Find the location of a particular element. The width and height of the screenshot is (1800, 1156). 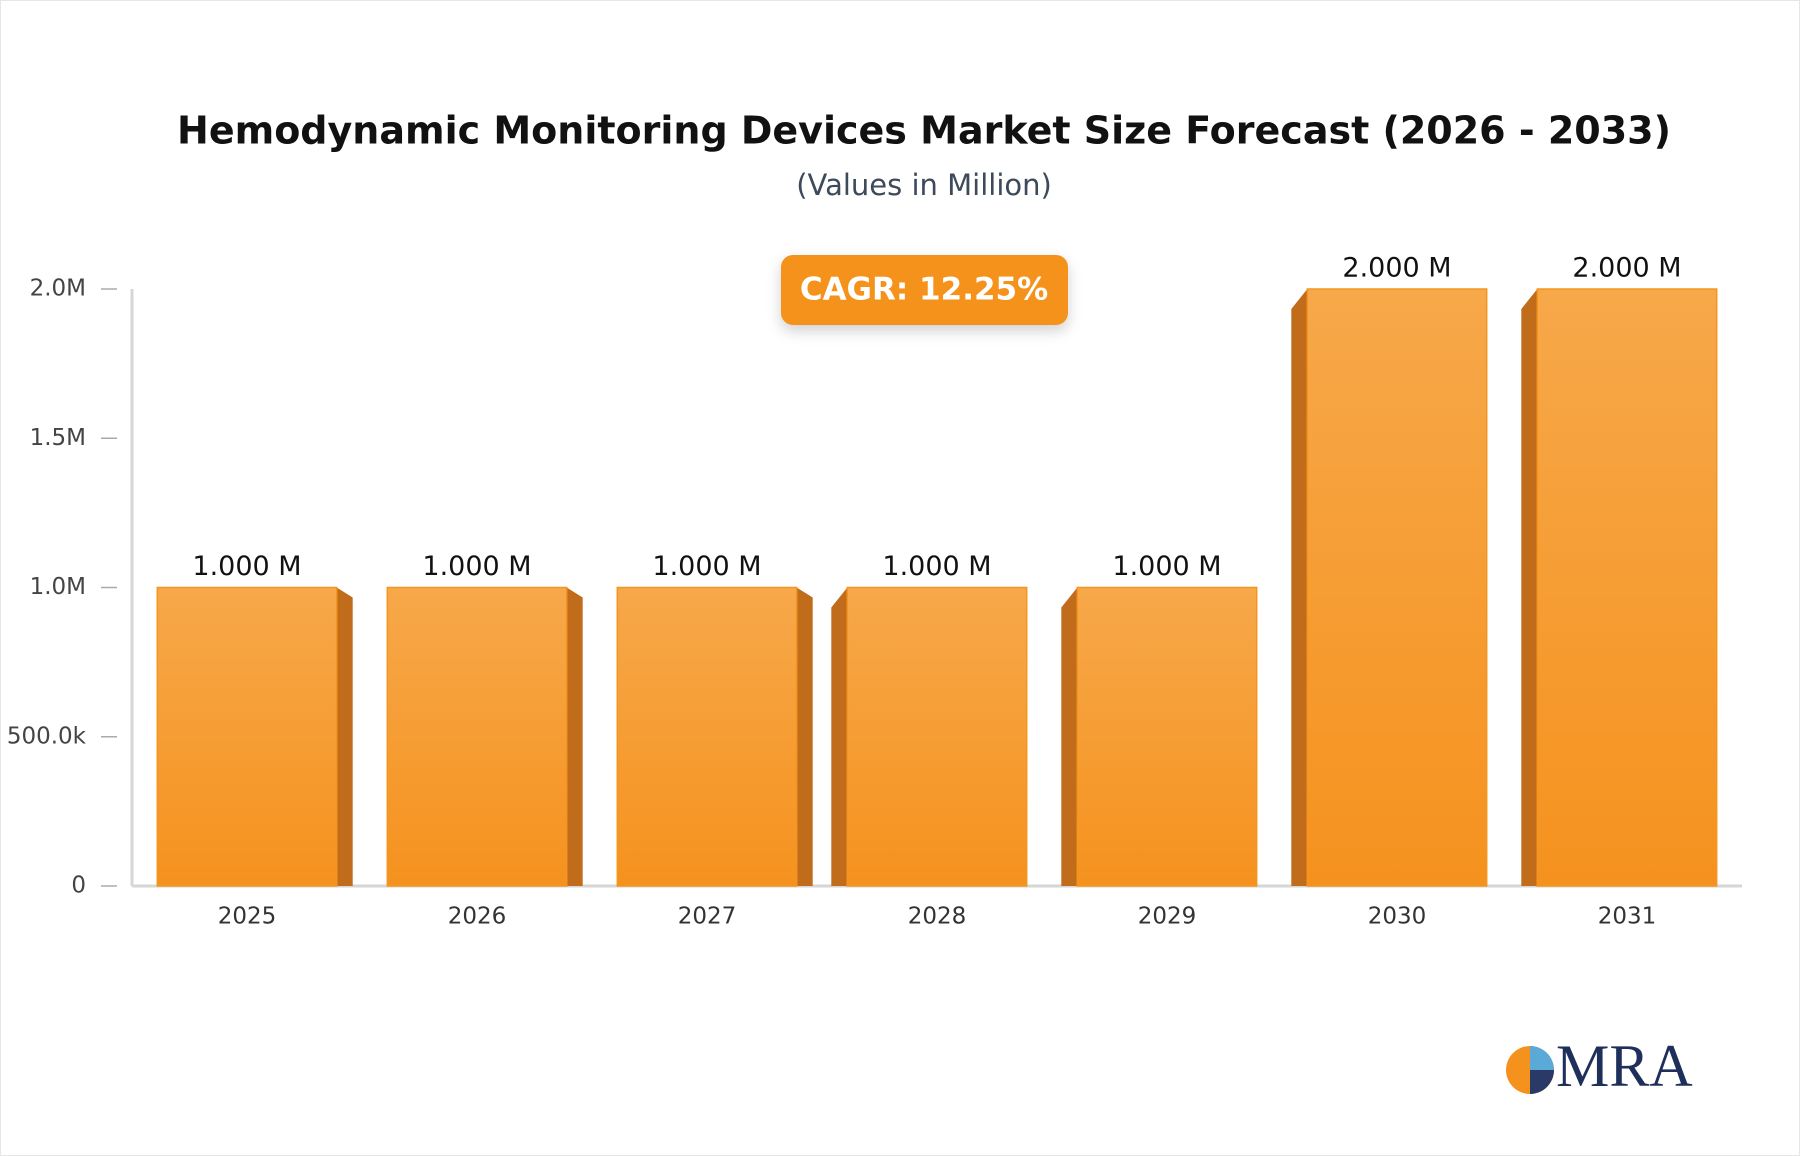

x-tick-label: 2028 is located at coordinates (937, 917).